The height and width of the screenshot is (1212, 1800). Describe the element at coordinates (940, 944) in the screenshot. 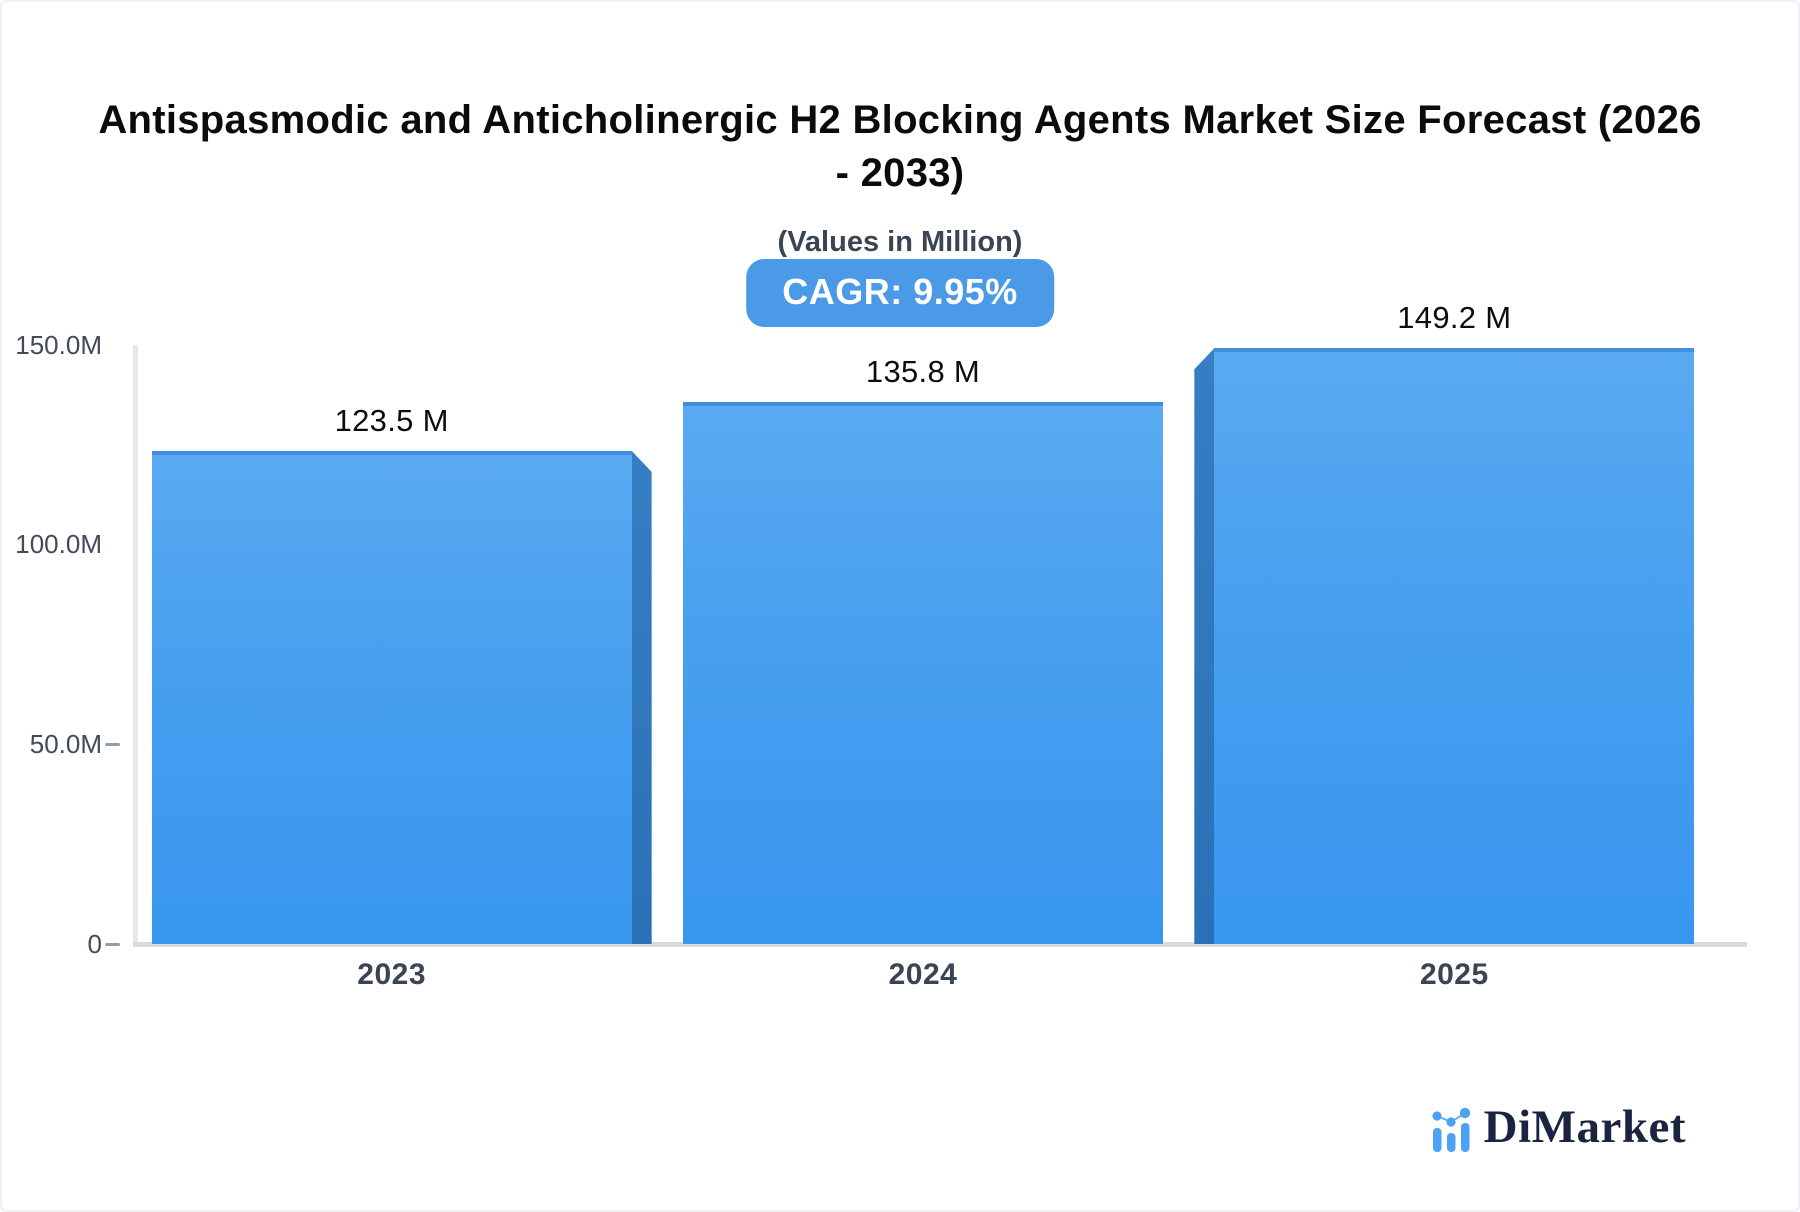

I see `x-axis-baseline` at that location.